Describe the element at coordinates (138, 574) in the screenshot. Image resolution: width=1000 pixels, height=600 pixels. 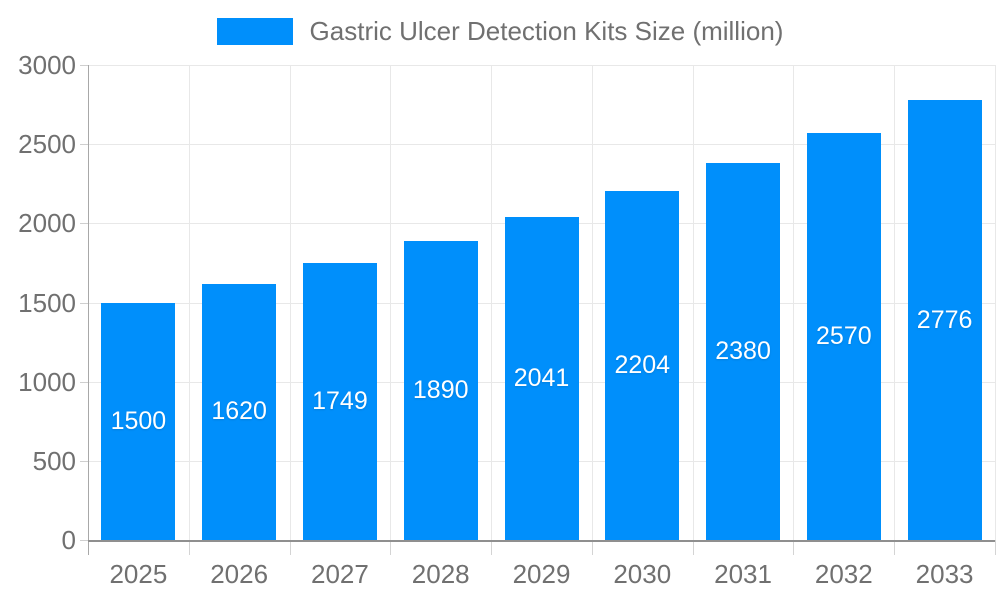
I see `x-axis-label-2025: 2025` at that location.